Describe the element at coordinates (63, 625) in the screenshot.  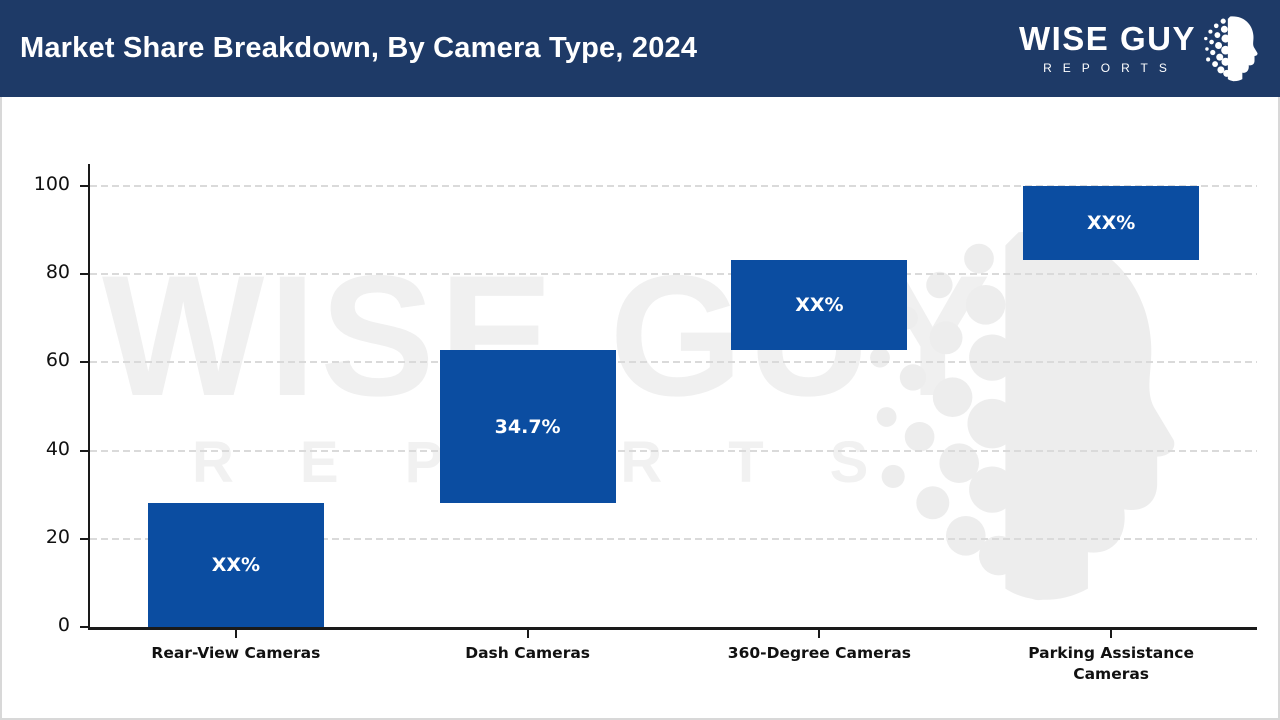
I see `y-tick-label: 0` at that location.